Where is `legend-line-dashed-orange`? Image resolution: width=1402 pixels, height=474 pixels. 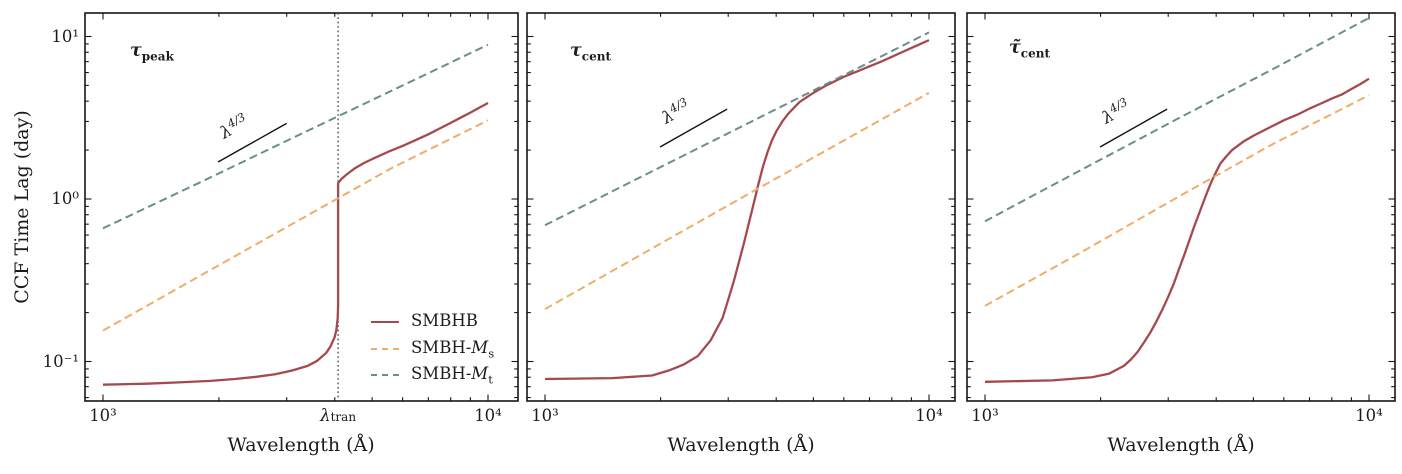
legend-line-dashed-orange is located at coordinates (385, 348).